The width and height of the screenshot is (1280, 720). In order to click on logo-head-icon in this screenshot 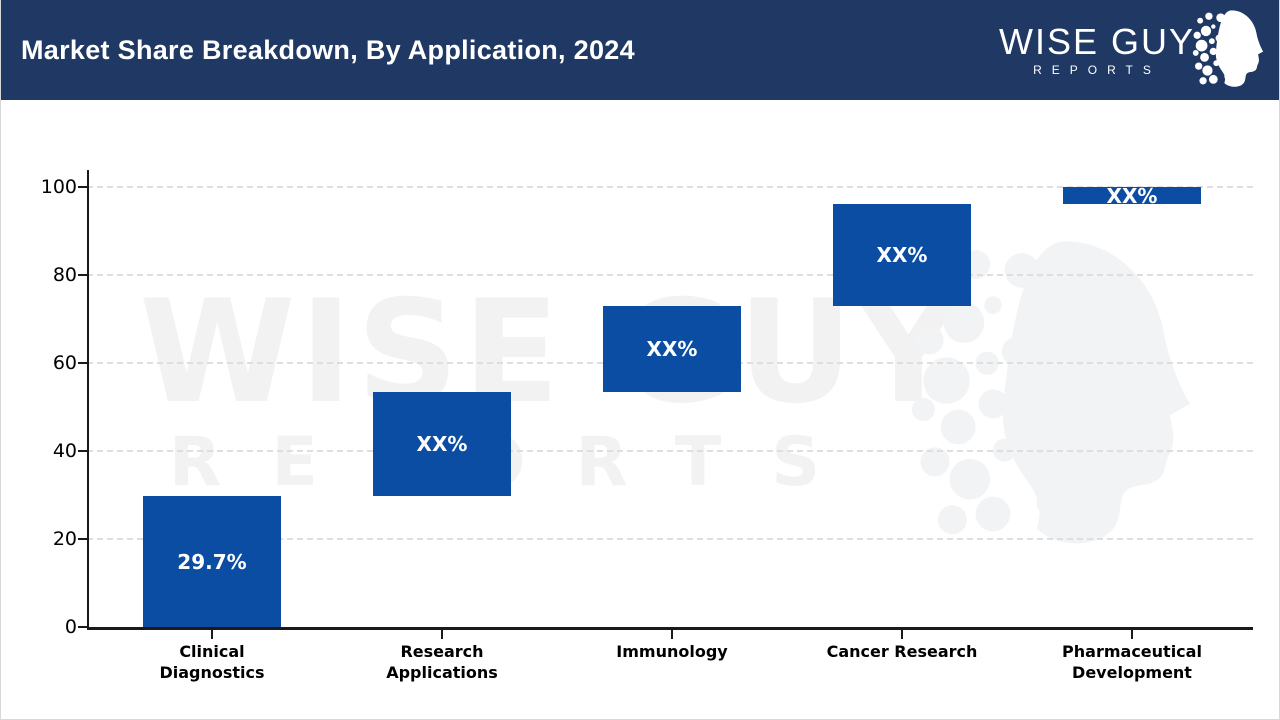, I will do `click(1228, 48)`.